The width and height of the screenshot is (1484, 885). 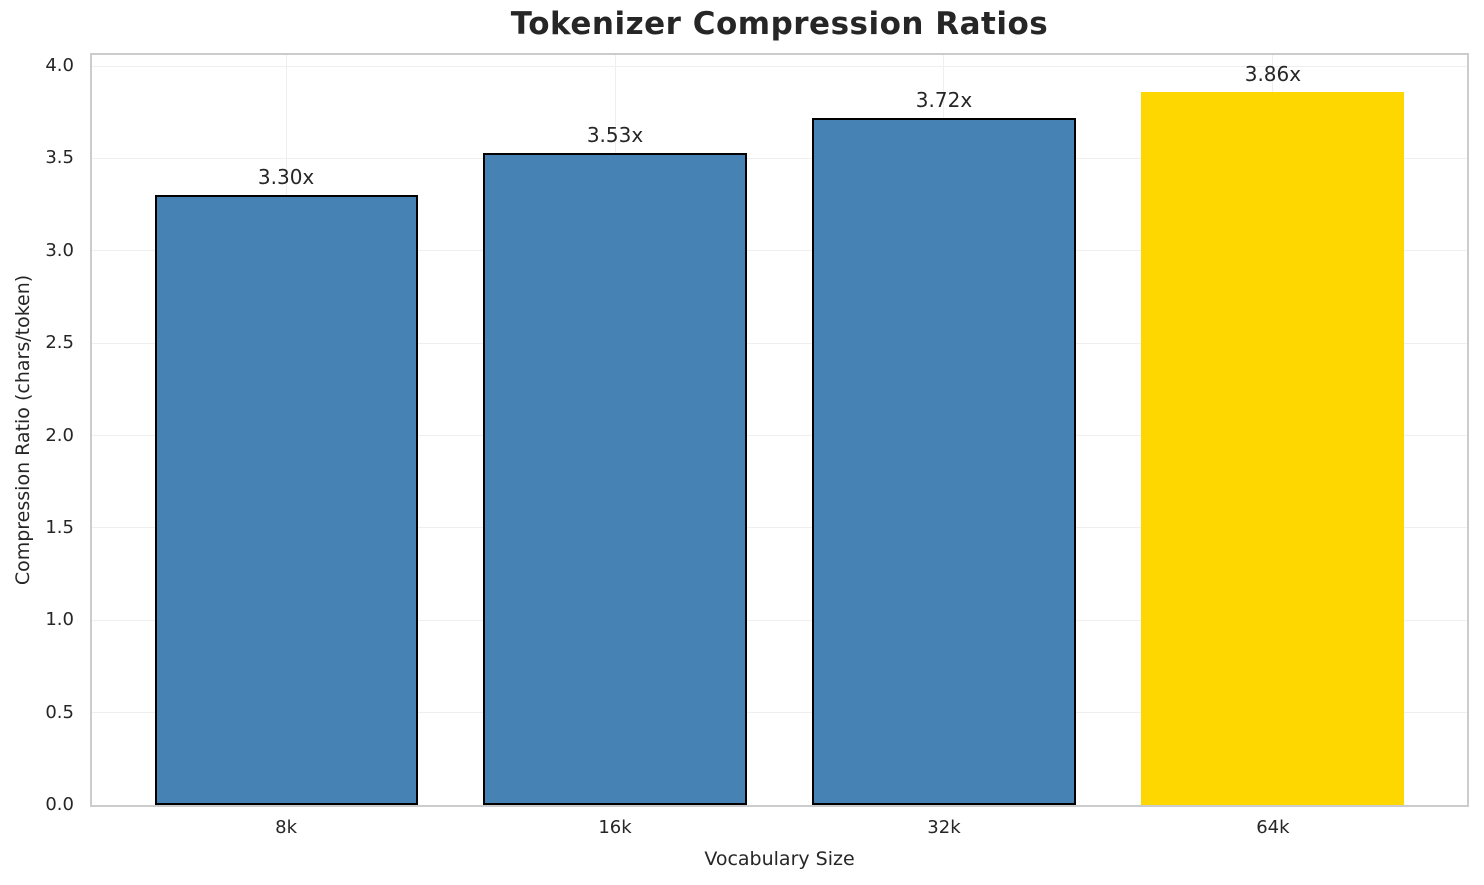 What do you see at coordinates (59, 250) in the screenshot?
I see `y-tick-label: 3.0` at bounding box center [59, 250].